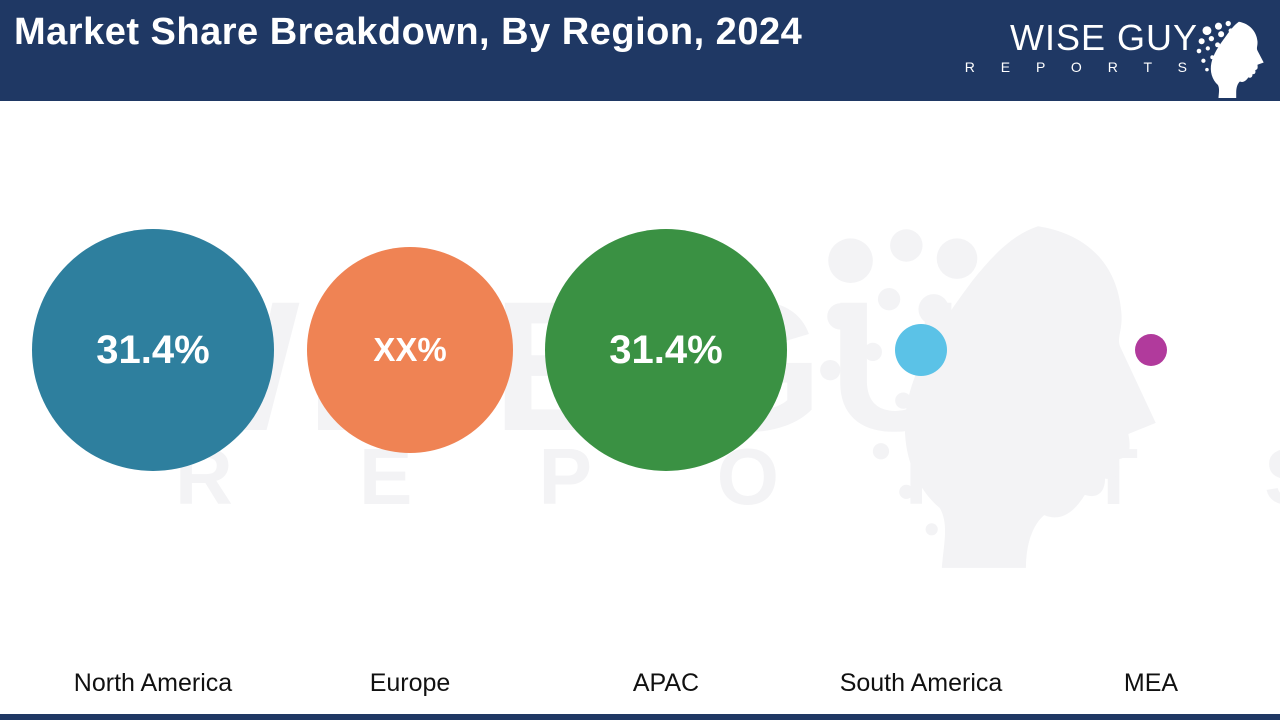  I want to click on bubble-europe: XX%, so click(410, 350).